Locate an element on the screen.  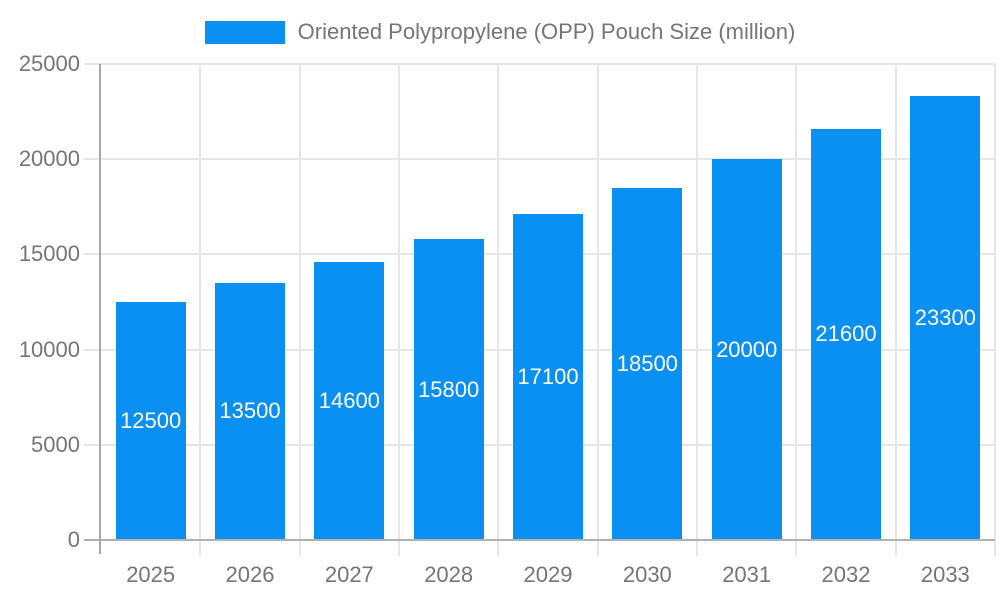
bar-value-label: 14600 is located at coordinates (349, 400).